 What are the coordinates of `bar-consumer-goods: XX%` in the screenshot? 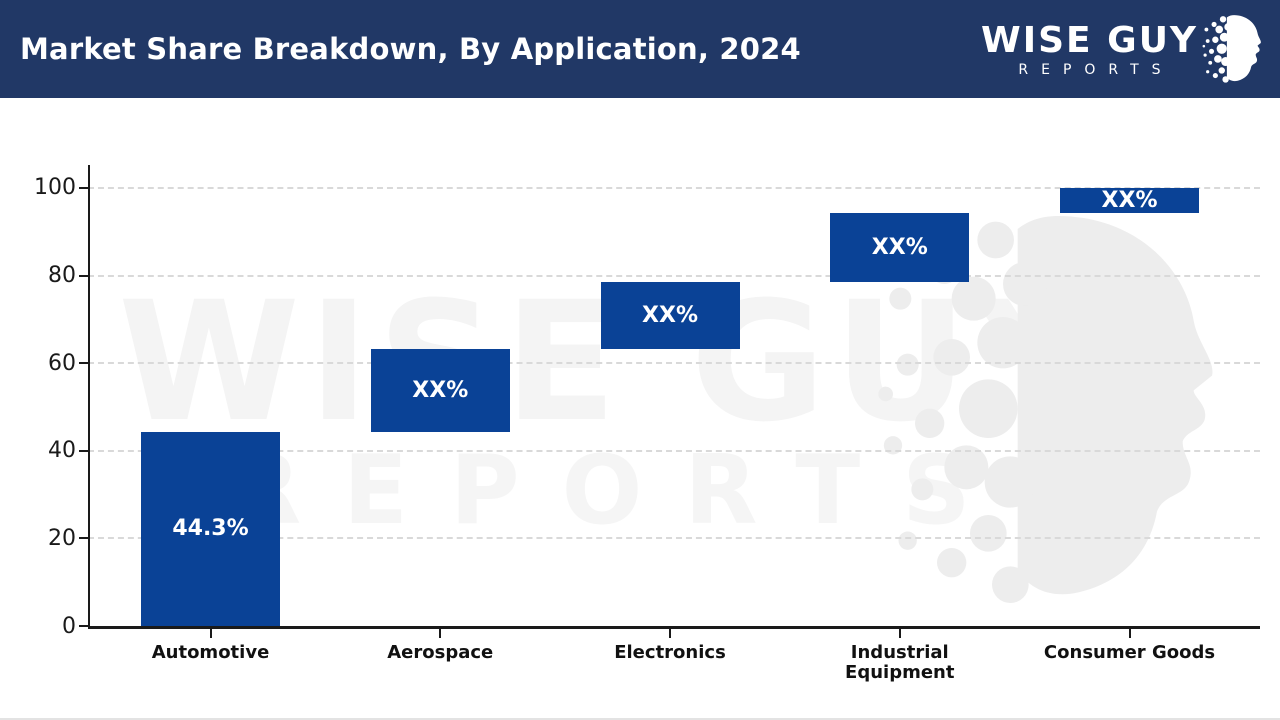 It's located at (1129, 200).